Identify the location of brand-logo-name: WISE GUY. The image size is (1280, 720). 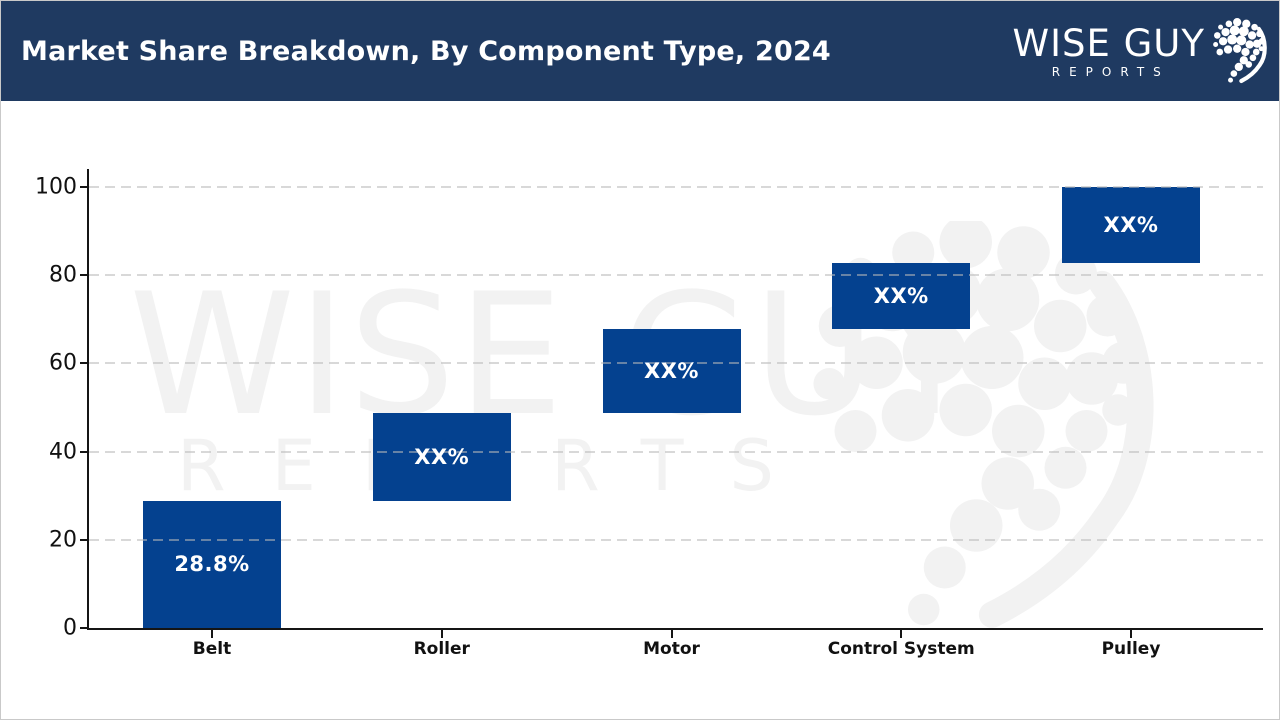
(1108, 43).